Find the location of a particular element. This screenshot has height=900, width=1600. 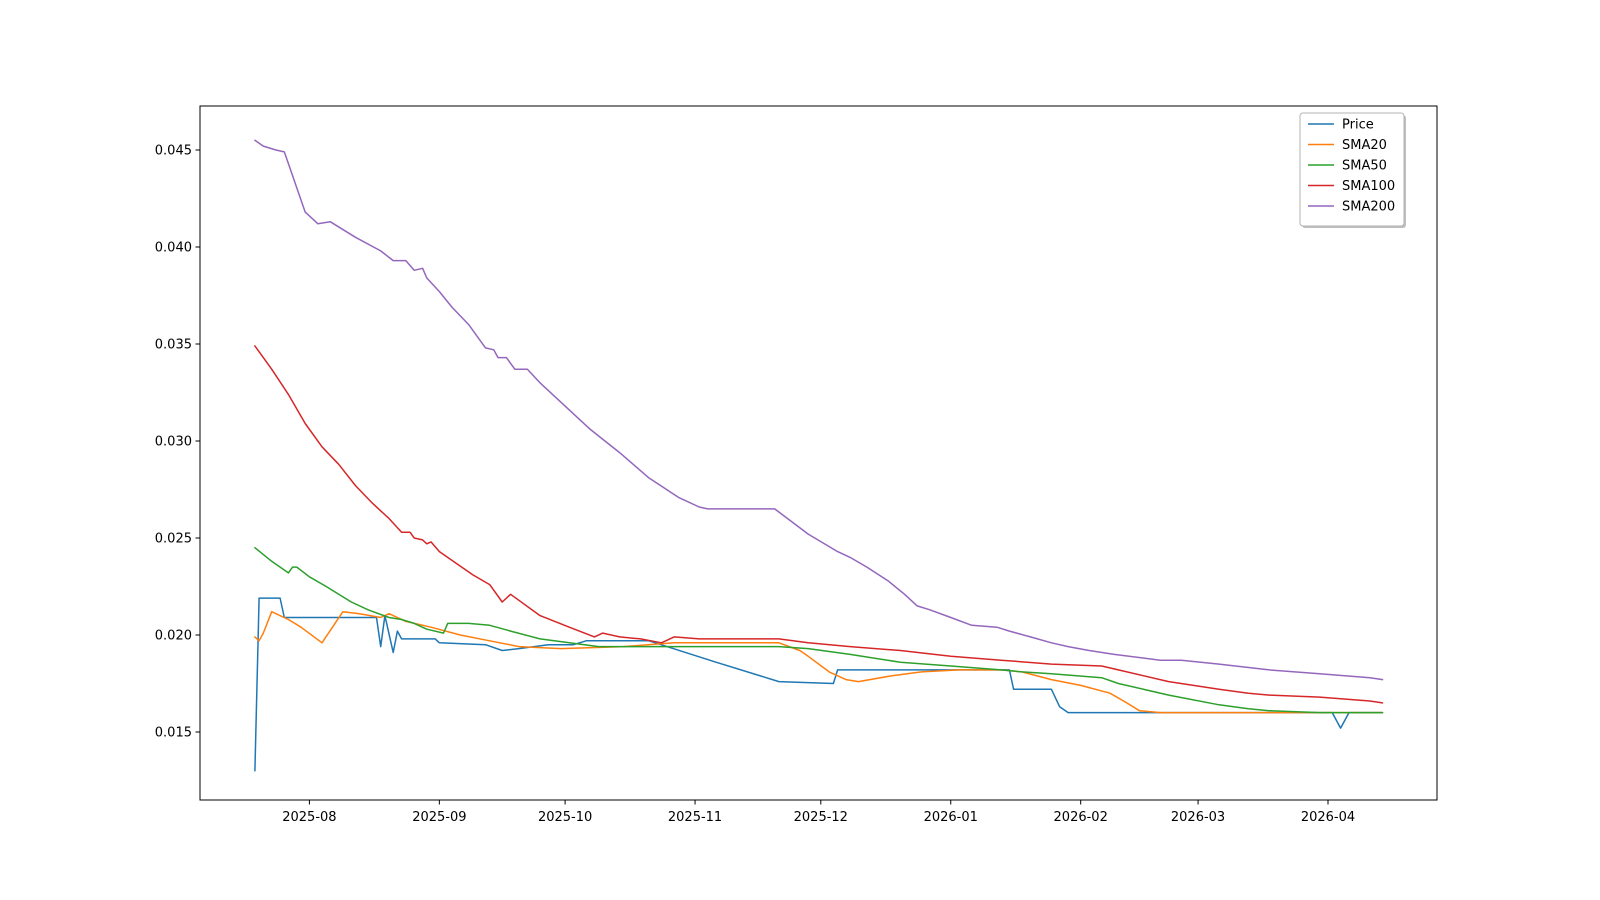

x-axis-tick-label: 2025-12 is located at coordinates (821, 817).